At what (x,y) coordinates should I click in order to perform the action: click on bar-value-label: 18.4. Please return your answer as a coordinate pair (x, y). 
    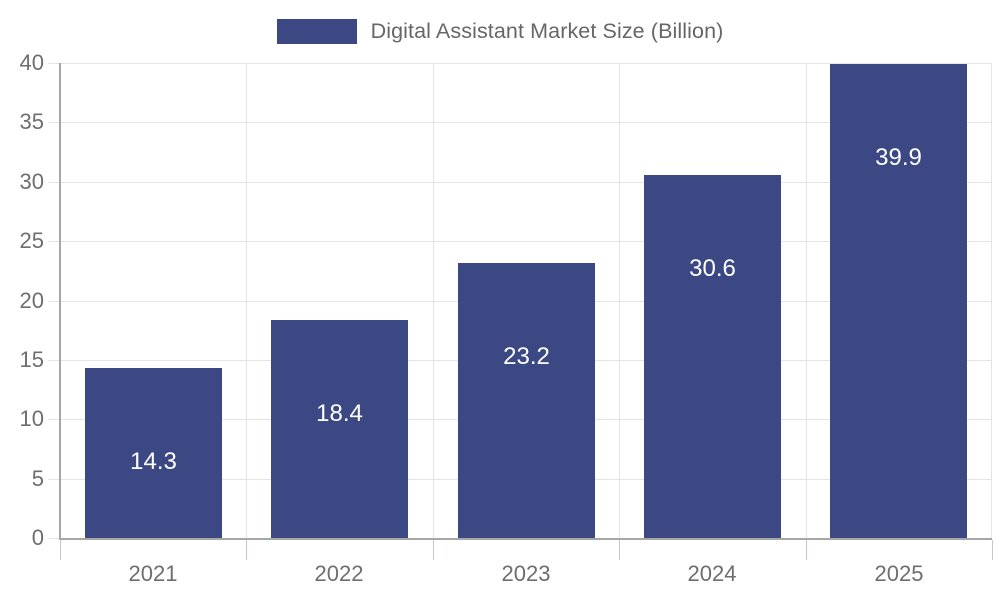
    Looking at the image, I should click on (339, 413).